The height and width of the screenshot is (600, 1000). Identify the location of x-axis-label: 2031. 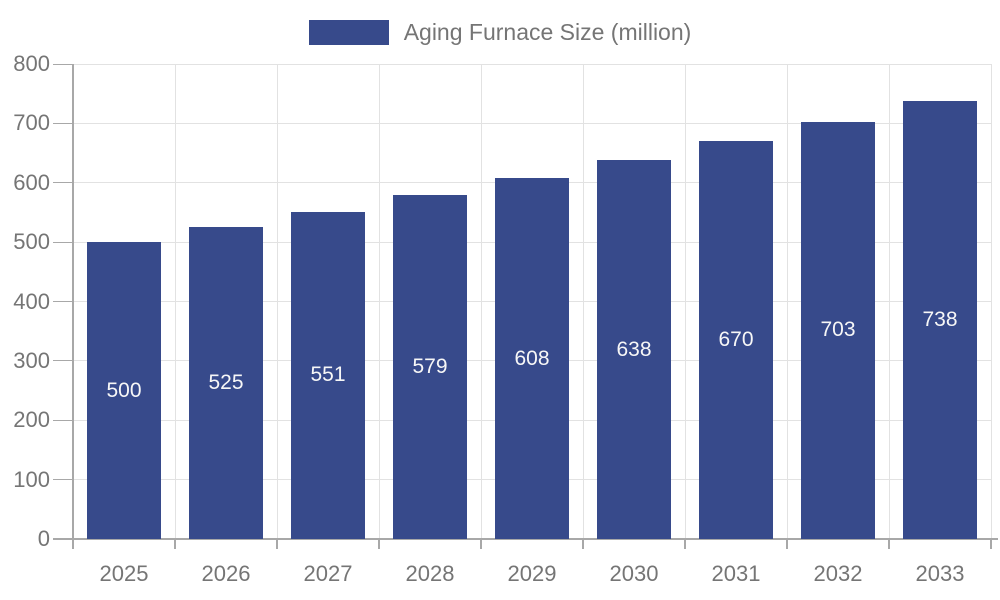
(736, 573).